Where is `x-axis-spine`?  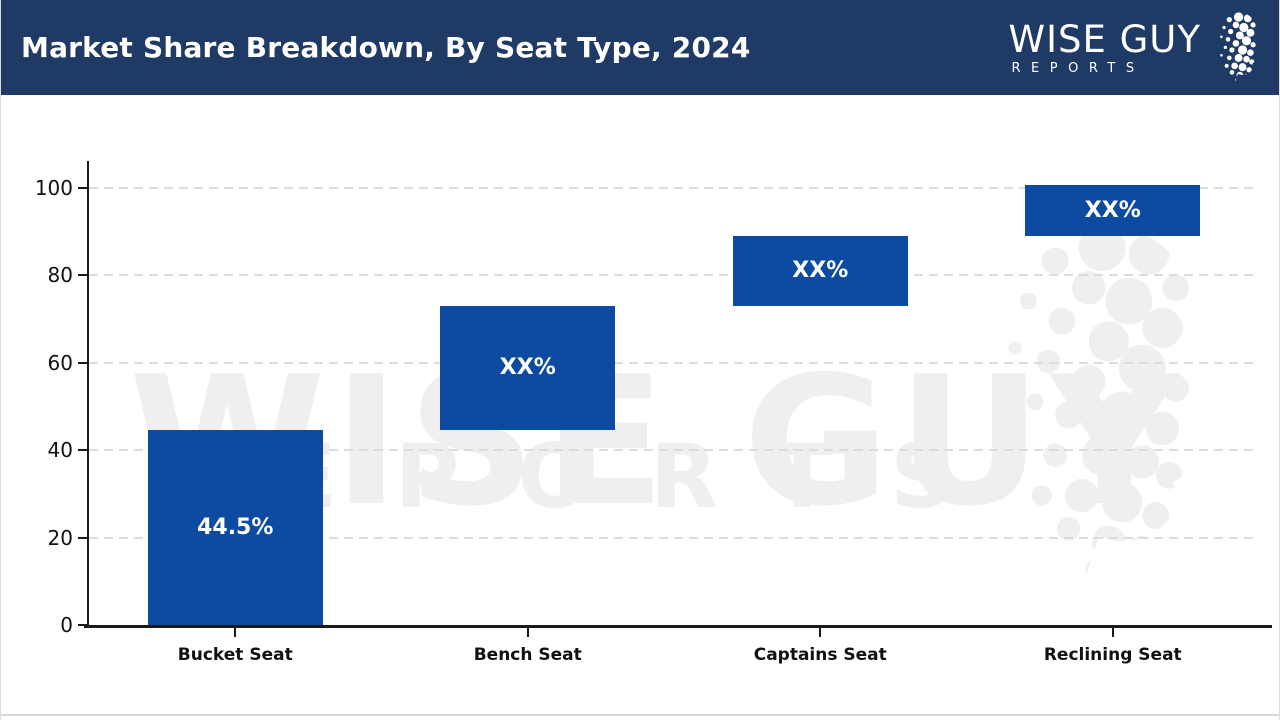
x-axis-spine is located at coordinates (678, 626).